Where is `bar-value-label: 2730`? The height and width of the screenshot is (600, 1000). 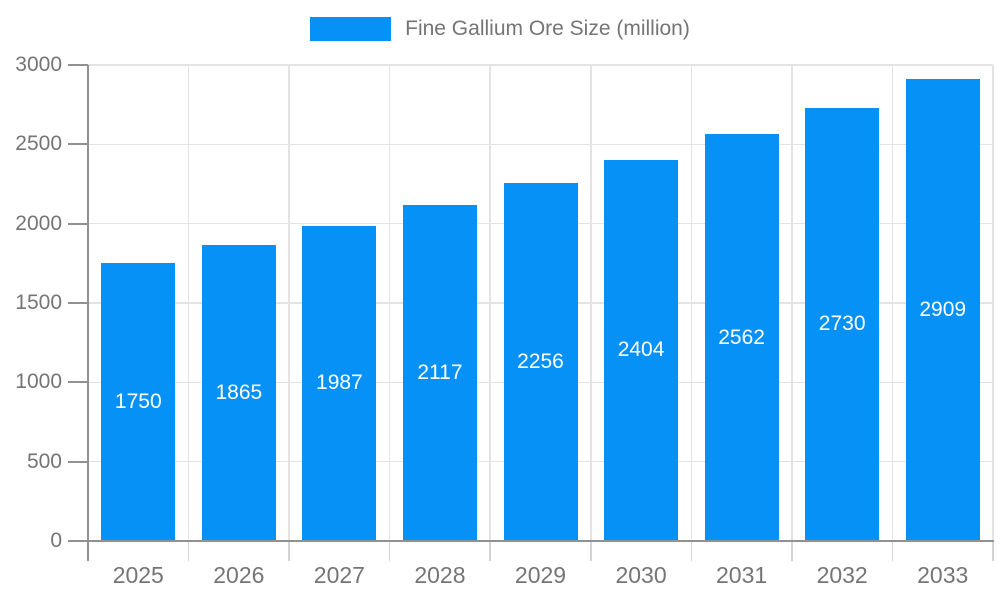
bar-value-label: 2730 is located at coordinates (842, 324).